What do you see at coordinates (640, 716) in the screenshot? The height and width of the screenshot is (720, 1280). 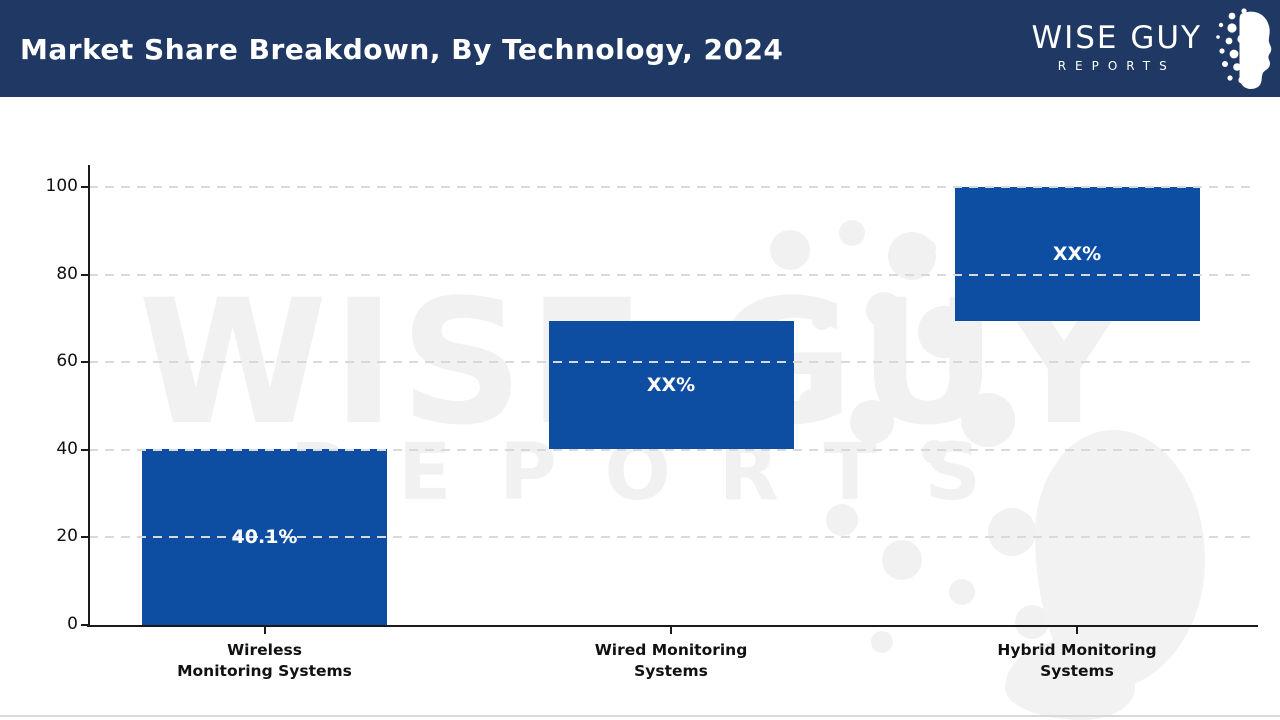 I see `footer-divider` at bounding box center [640, 716].